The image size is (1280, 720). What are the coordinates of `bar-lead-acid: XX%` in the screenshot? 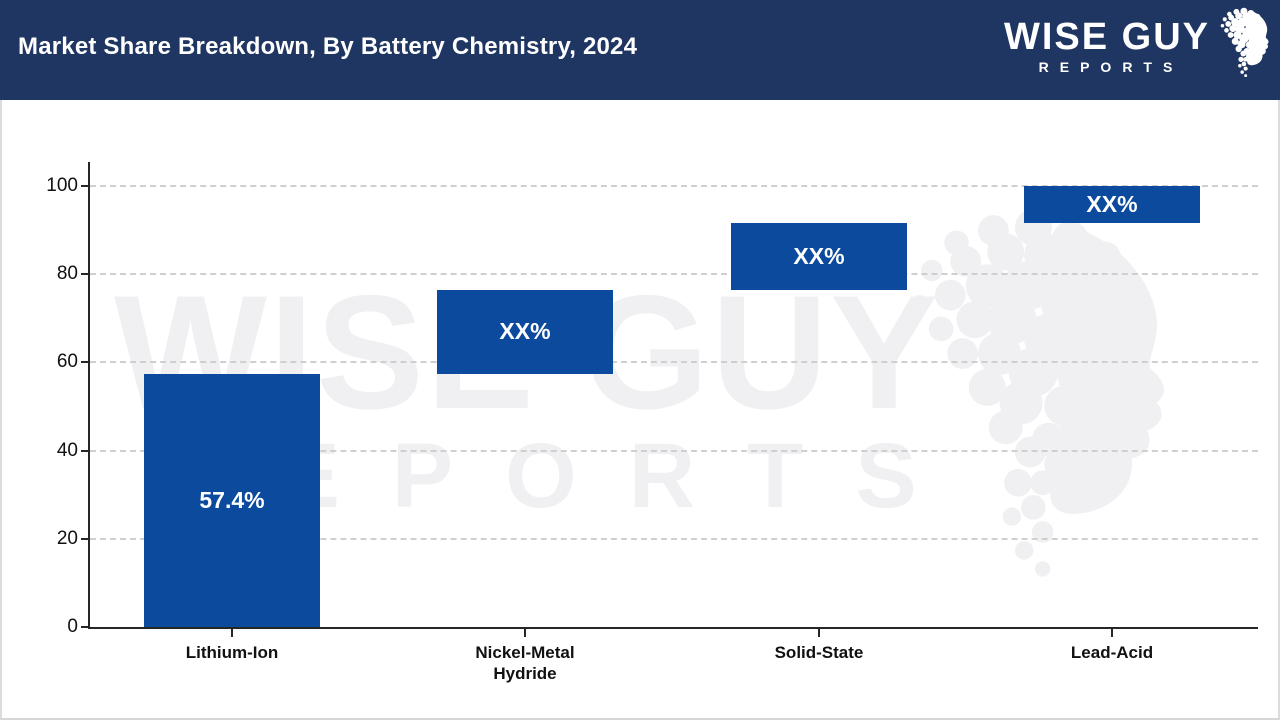 It's located at (1112, 205).